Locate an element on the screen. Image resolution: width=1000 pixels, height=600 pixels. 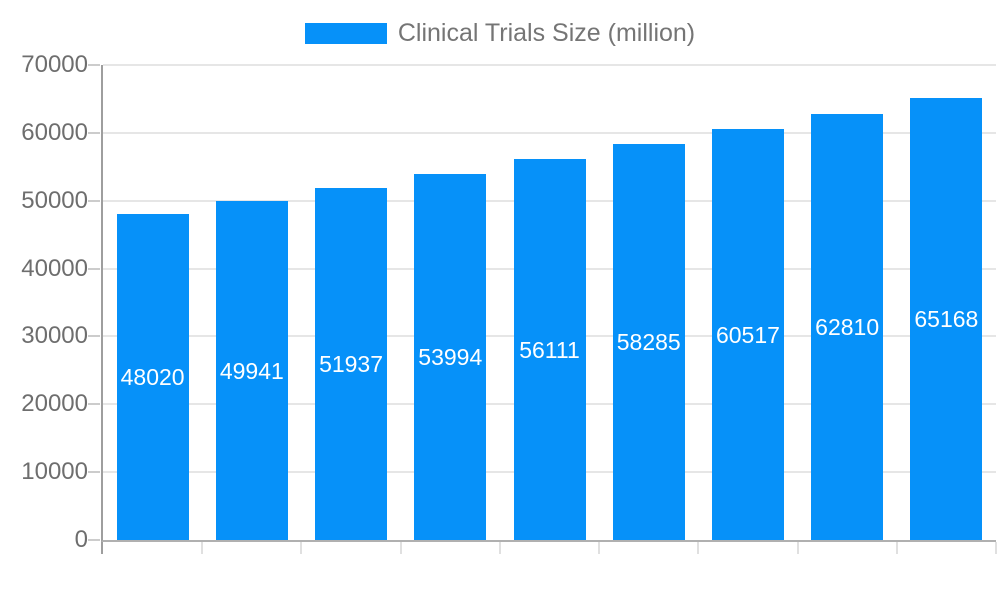
bar-value-label: 49941 is located at coordinates (251, 370).